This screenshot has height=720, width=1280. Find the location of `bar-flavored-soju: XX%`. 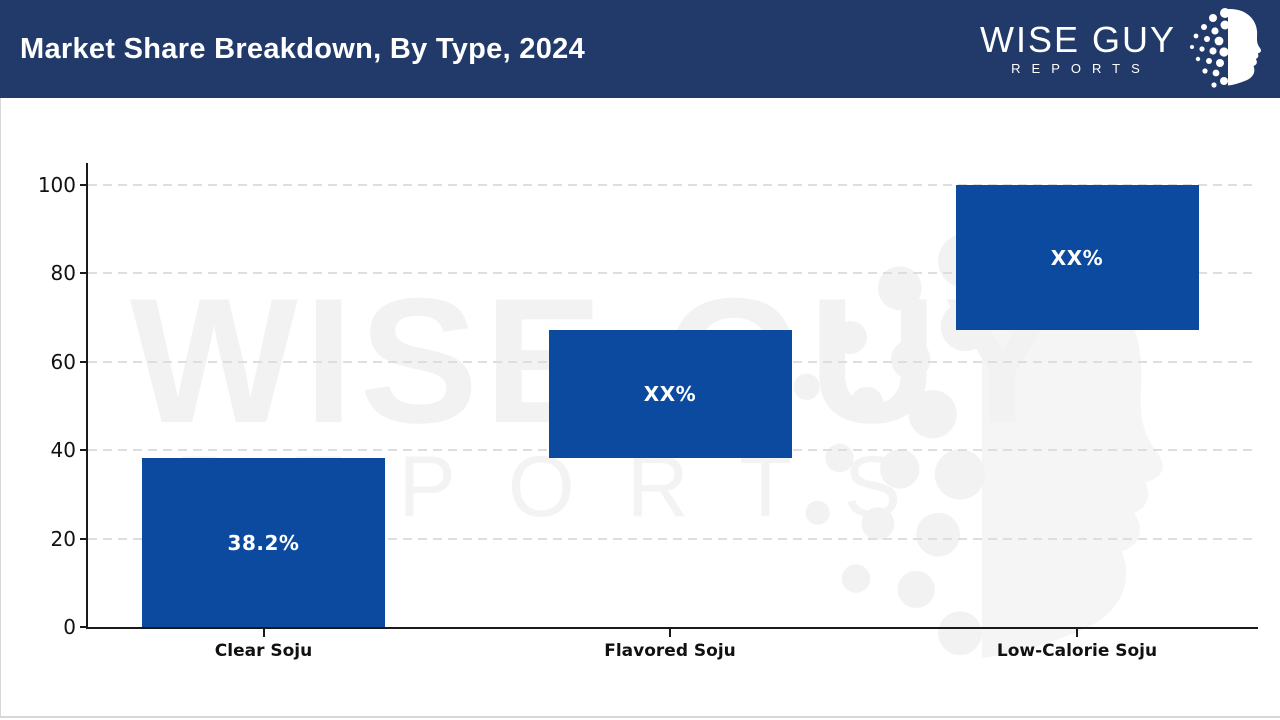

bar-flavored-soju: XX% is located at coordinates (670, 394).